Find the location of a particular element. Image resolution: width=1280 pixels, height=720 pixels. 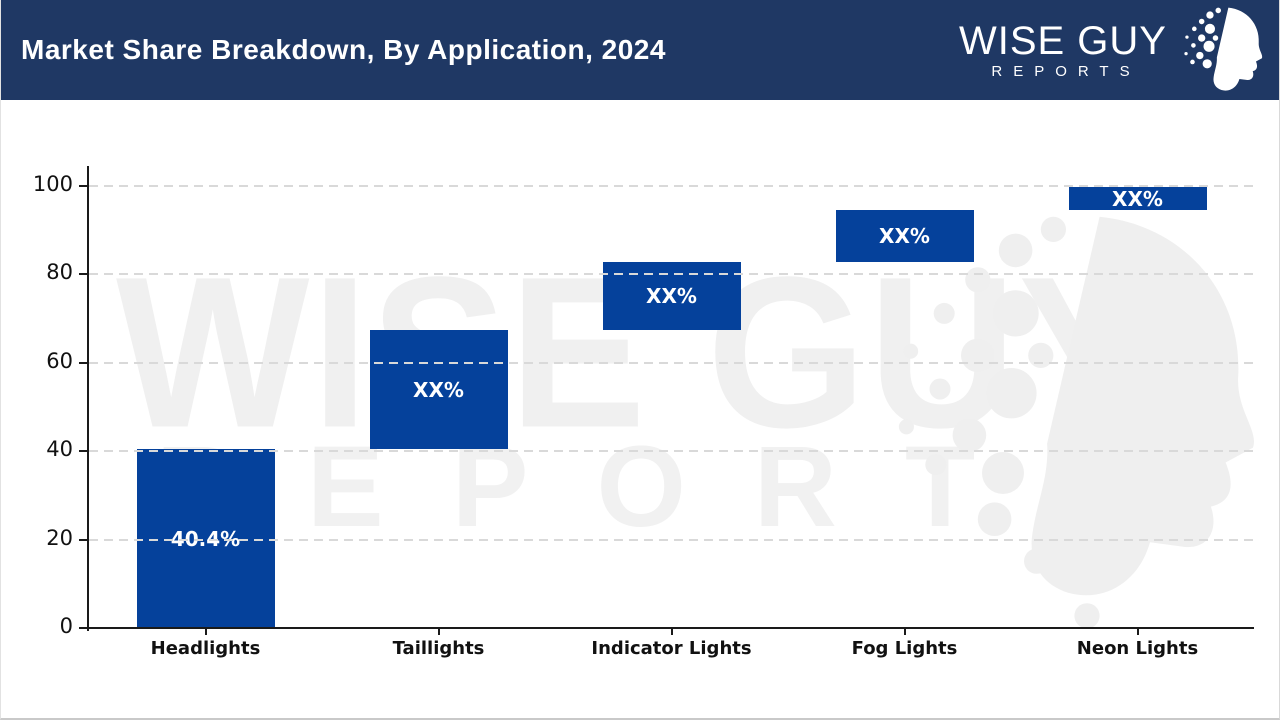

wiseguy-logo: WISE GUY REPORTS is located at coordinates (1114, 50).